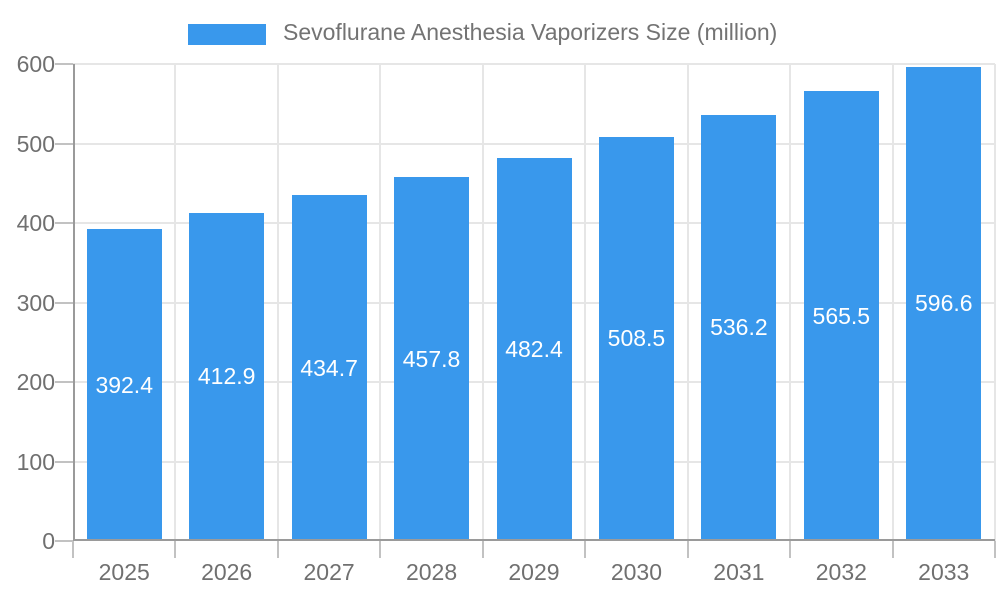 The image size is (1000, 600). I want to click on x-axis-line, so click(534, 540).